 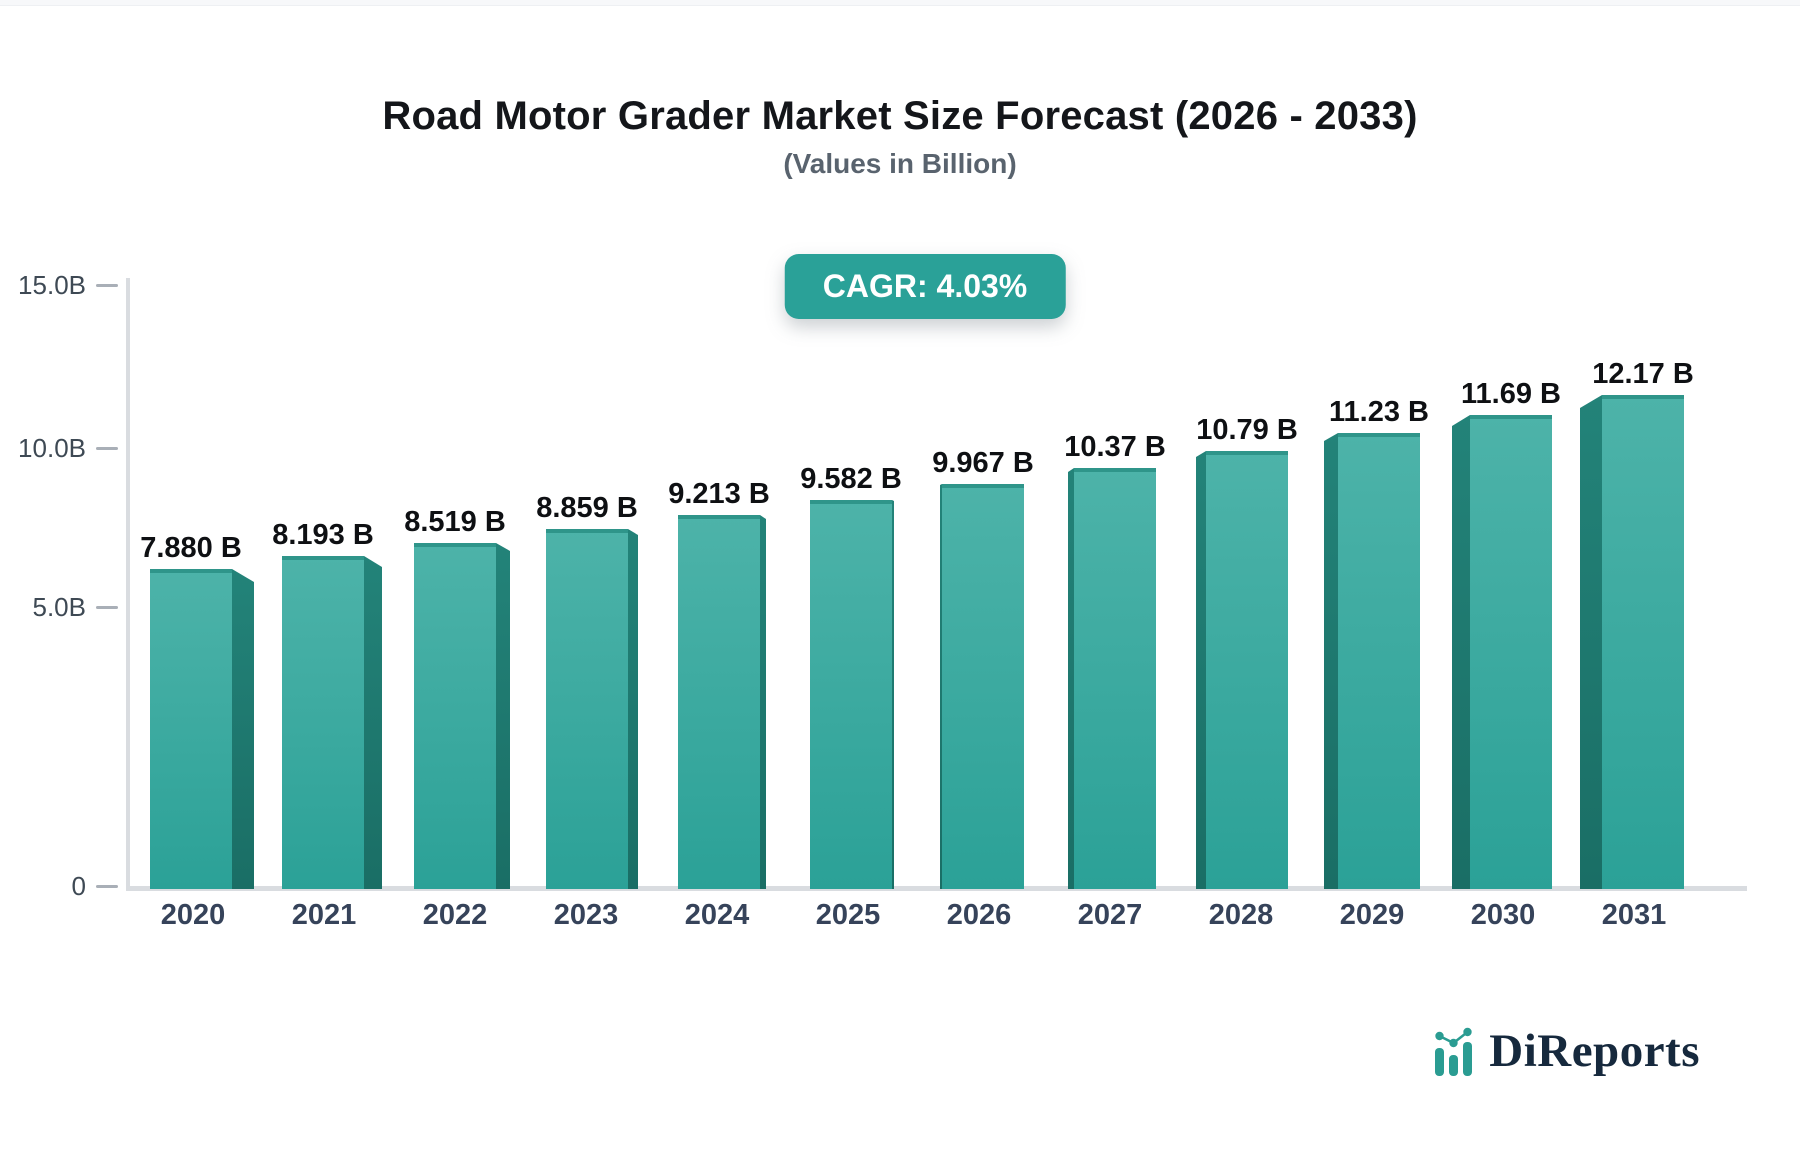 I want to click on bar-2025: 9.582 B, so click(x=851, y=676).